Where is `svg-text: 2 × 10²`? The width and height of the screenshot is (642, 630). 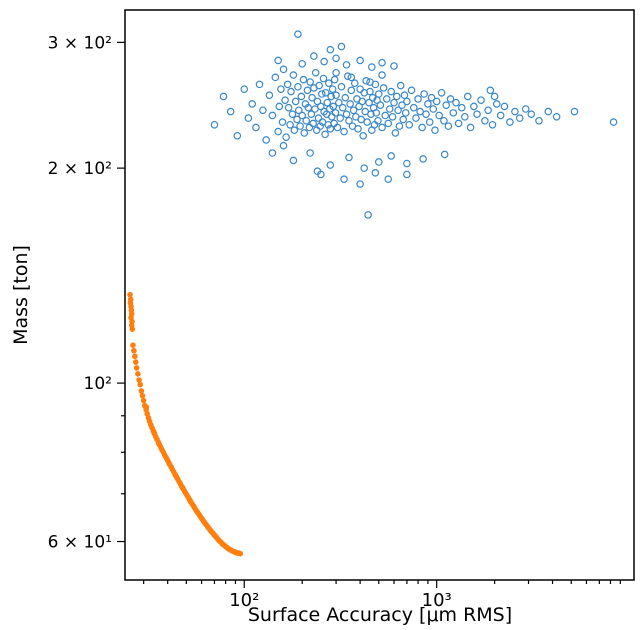
svg-text: 2 × 10² is located at coordinates (80, 169).